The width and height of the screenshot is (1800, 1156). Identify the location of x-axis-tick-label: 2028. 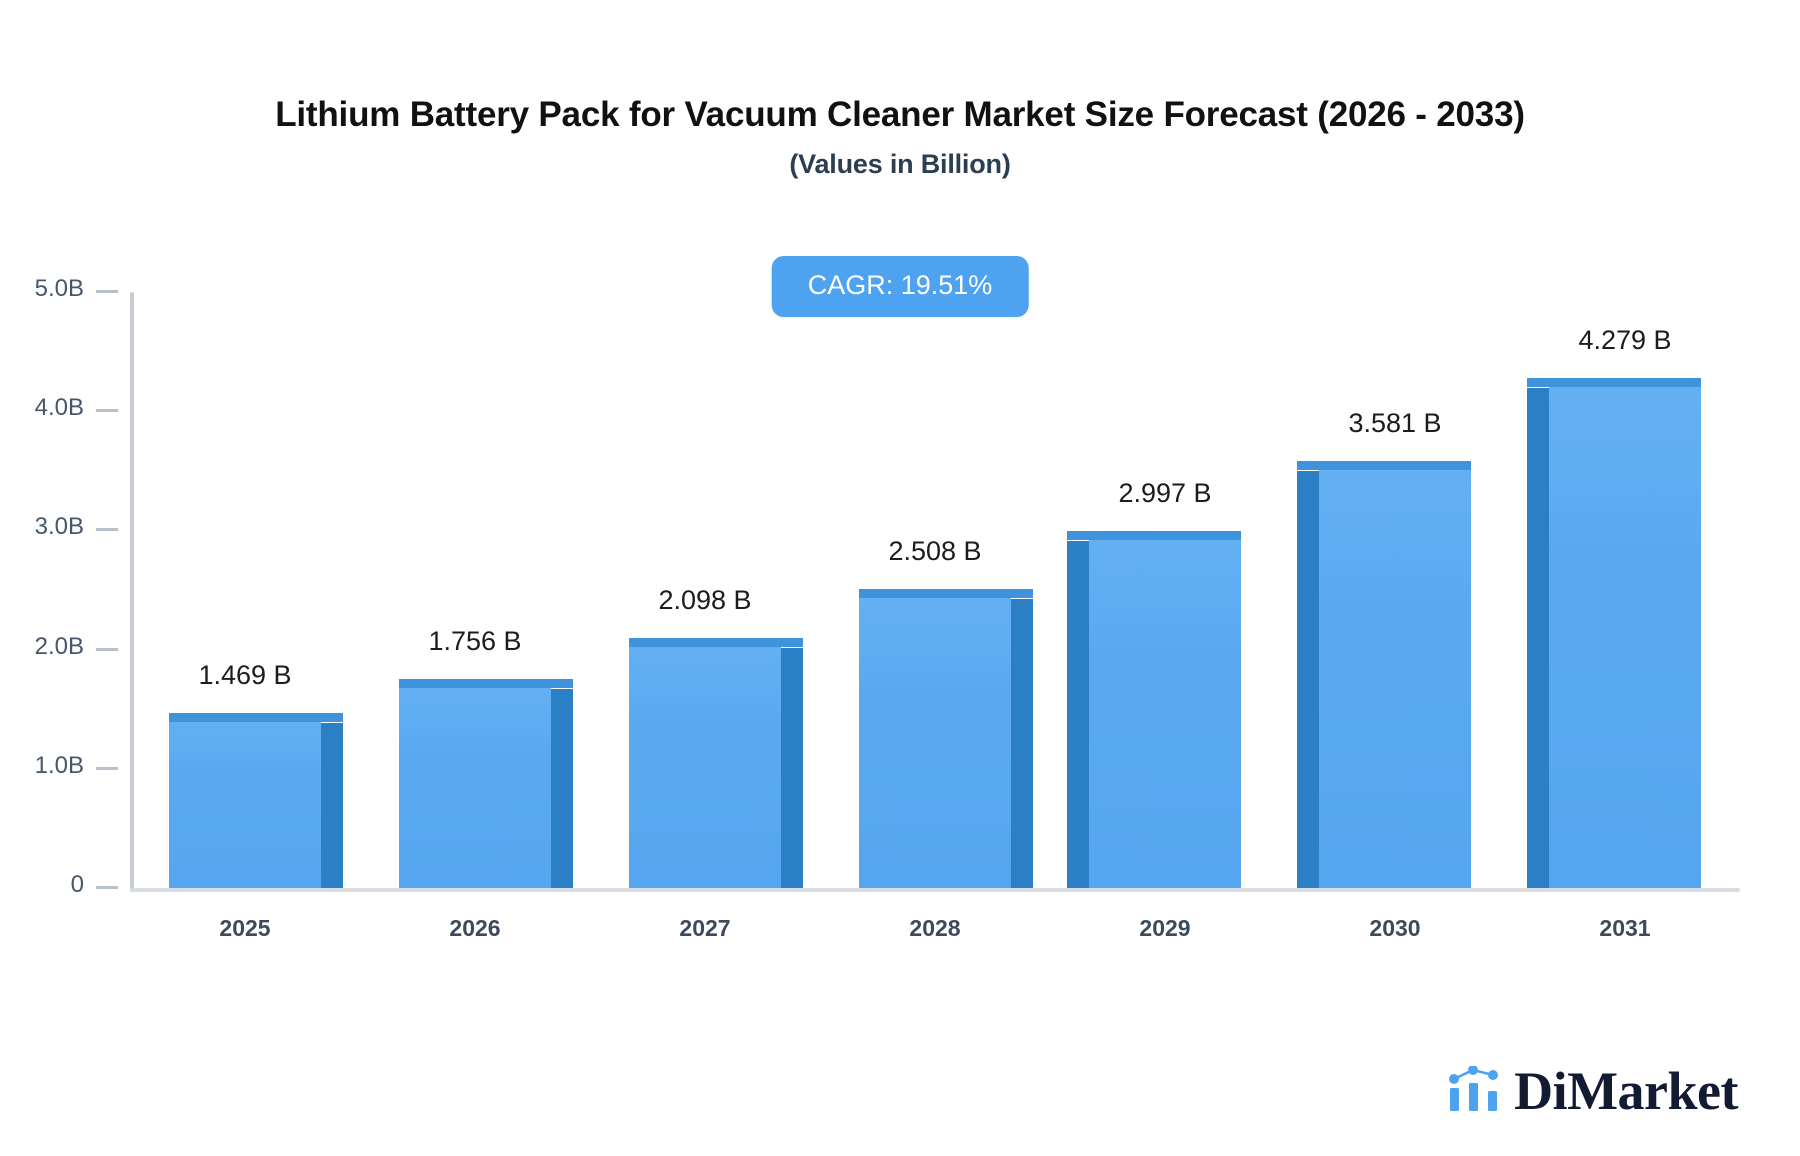
(935, 928).